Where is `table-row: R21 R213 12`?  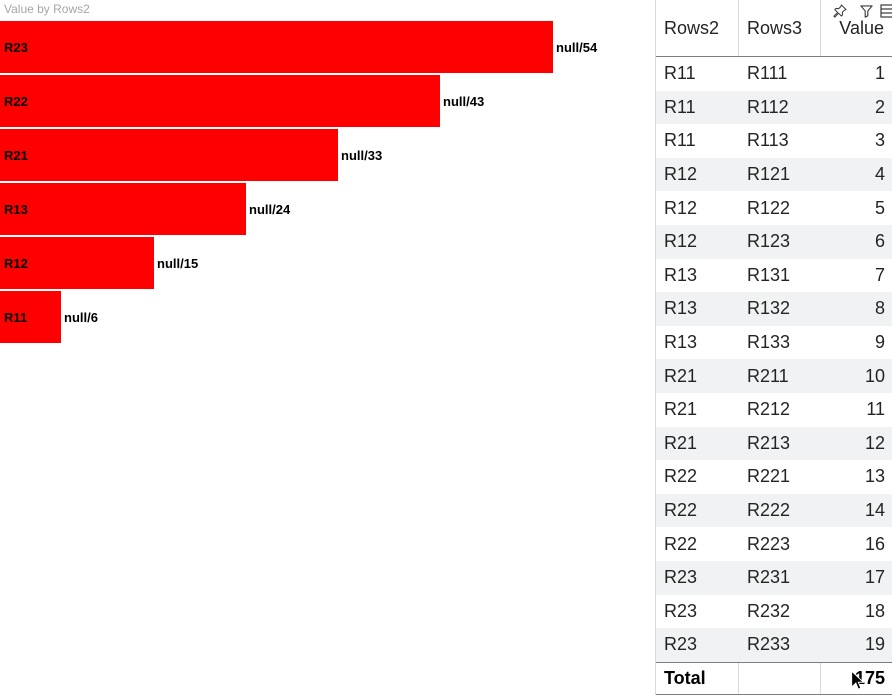
table-row: R21 R213 12 is located at coordinates (774, 443).